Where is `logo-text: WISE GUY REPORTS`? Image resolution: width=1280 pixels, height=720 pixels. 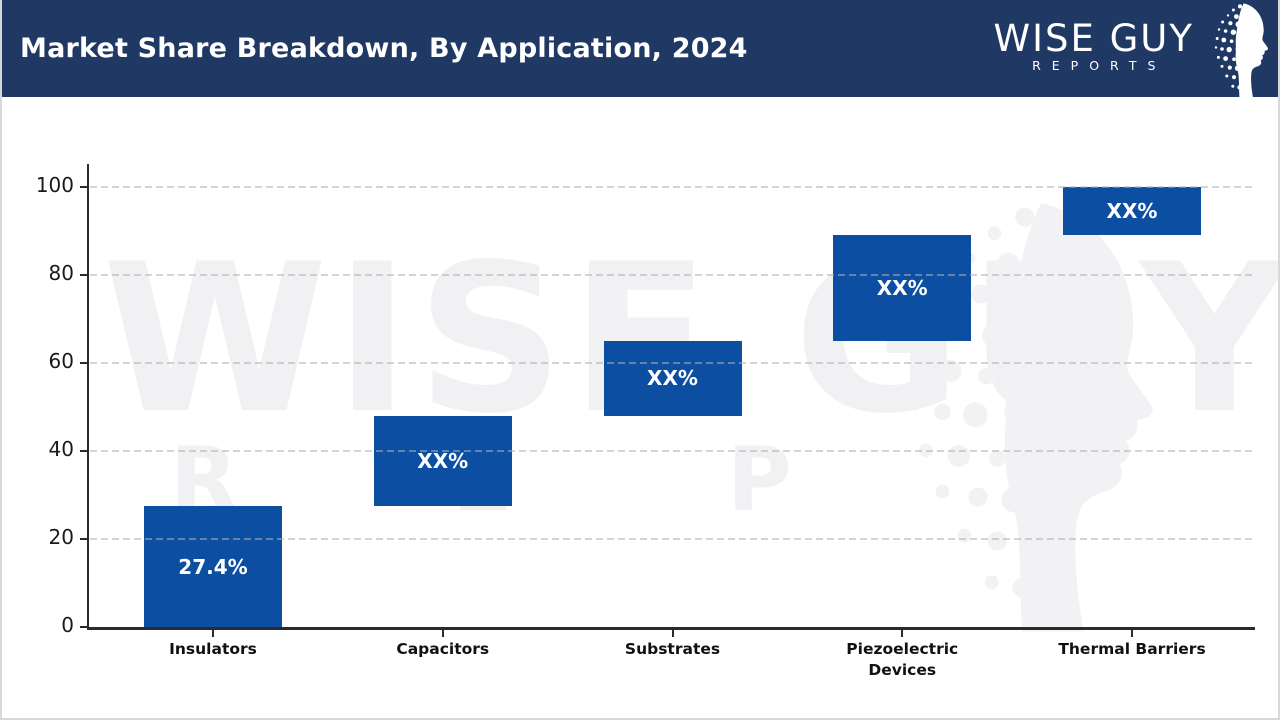
logo-text: WISE GUY REPORTS is located at coordinates (1093, 45).